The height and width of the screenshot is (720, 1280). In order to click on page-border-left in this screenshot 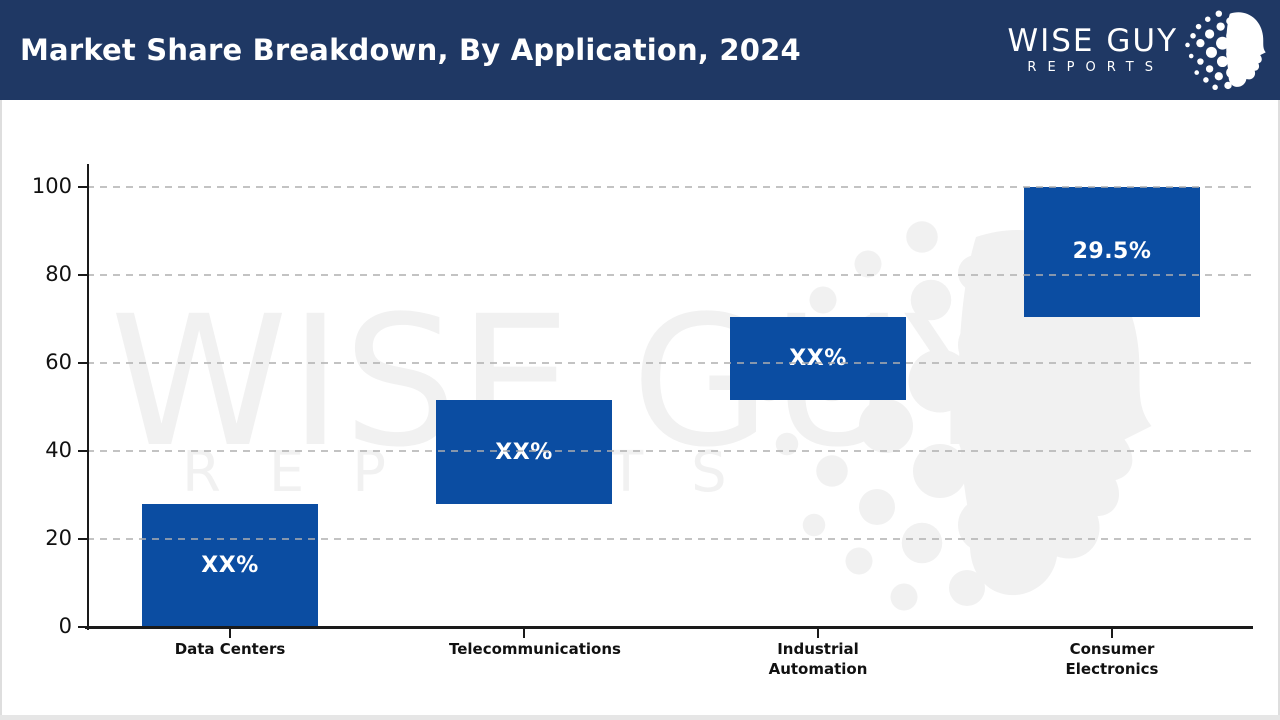, I will do `click(1, 410)`.